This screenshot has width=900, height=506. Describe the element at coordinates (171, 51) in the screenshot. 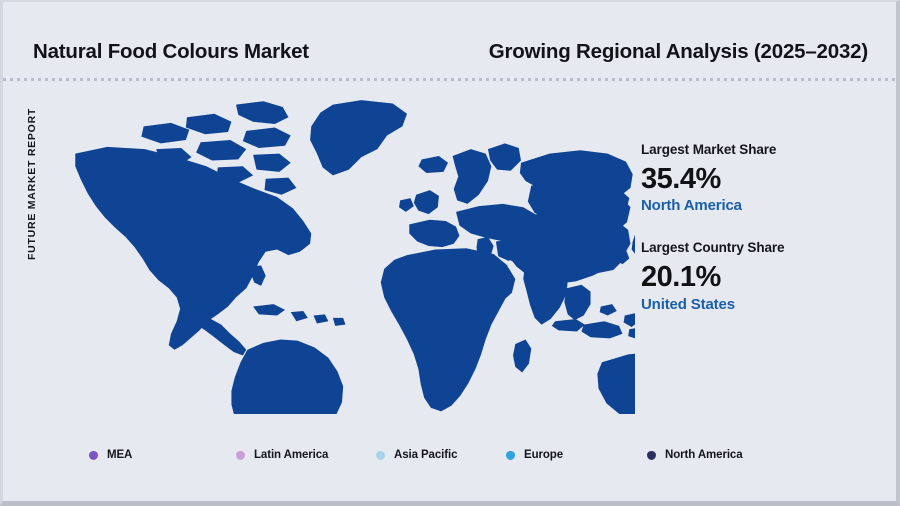

I see `page-title: Natural Food Colours Market` at that location.